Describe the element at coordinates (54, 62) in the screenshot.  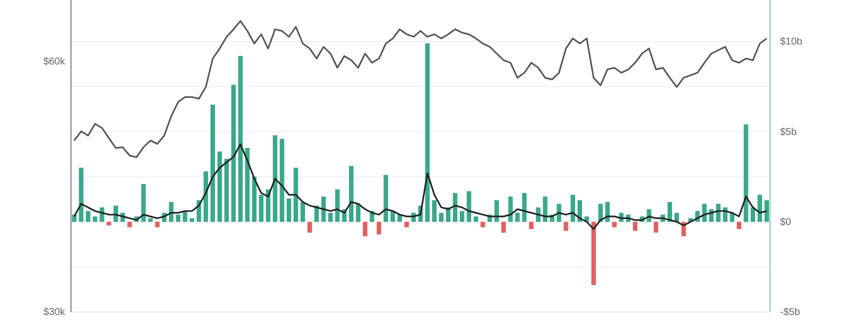
I see `y-tick-label: $60k` at that location.